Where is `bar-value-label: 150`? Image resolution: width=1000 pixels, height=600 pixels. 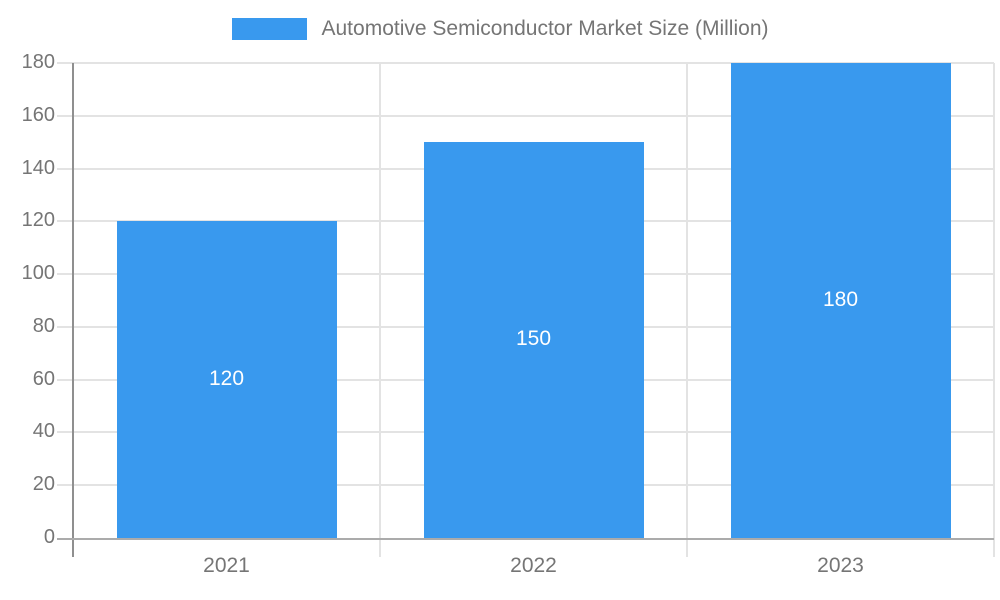
bar-value-label: 150 is located at coordinates (533, 339).